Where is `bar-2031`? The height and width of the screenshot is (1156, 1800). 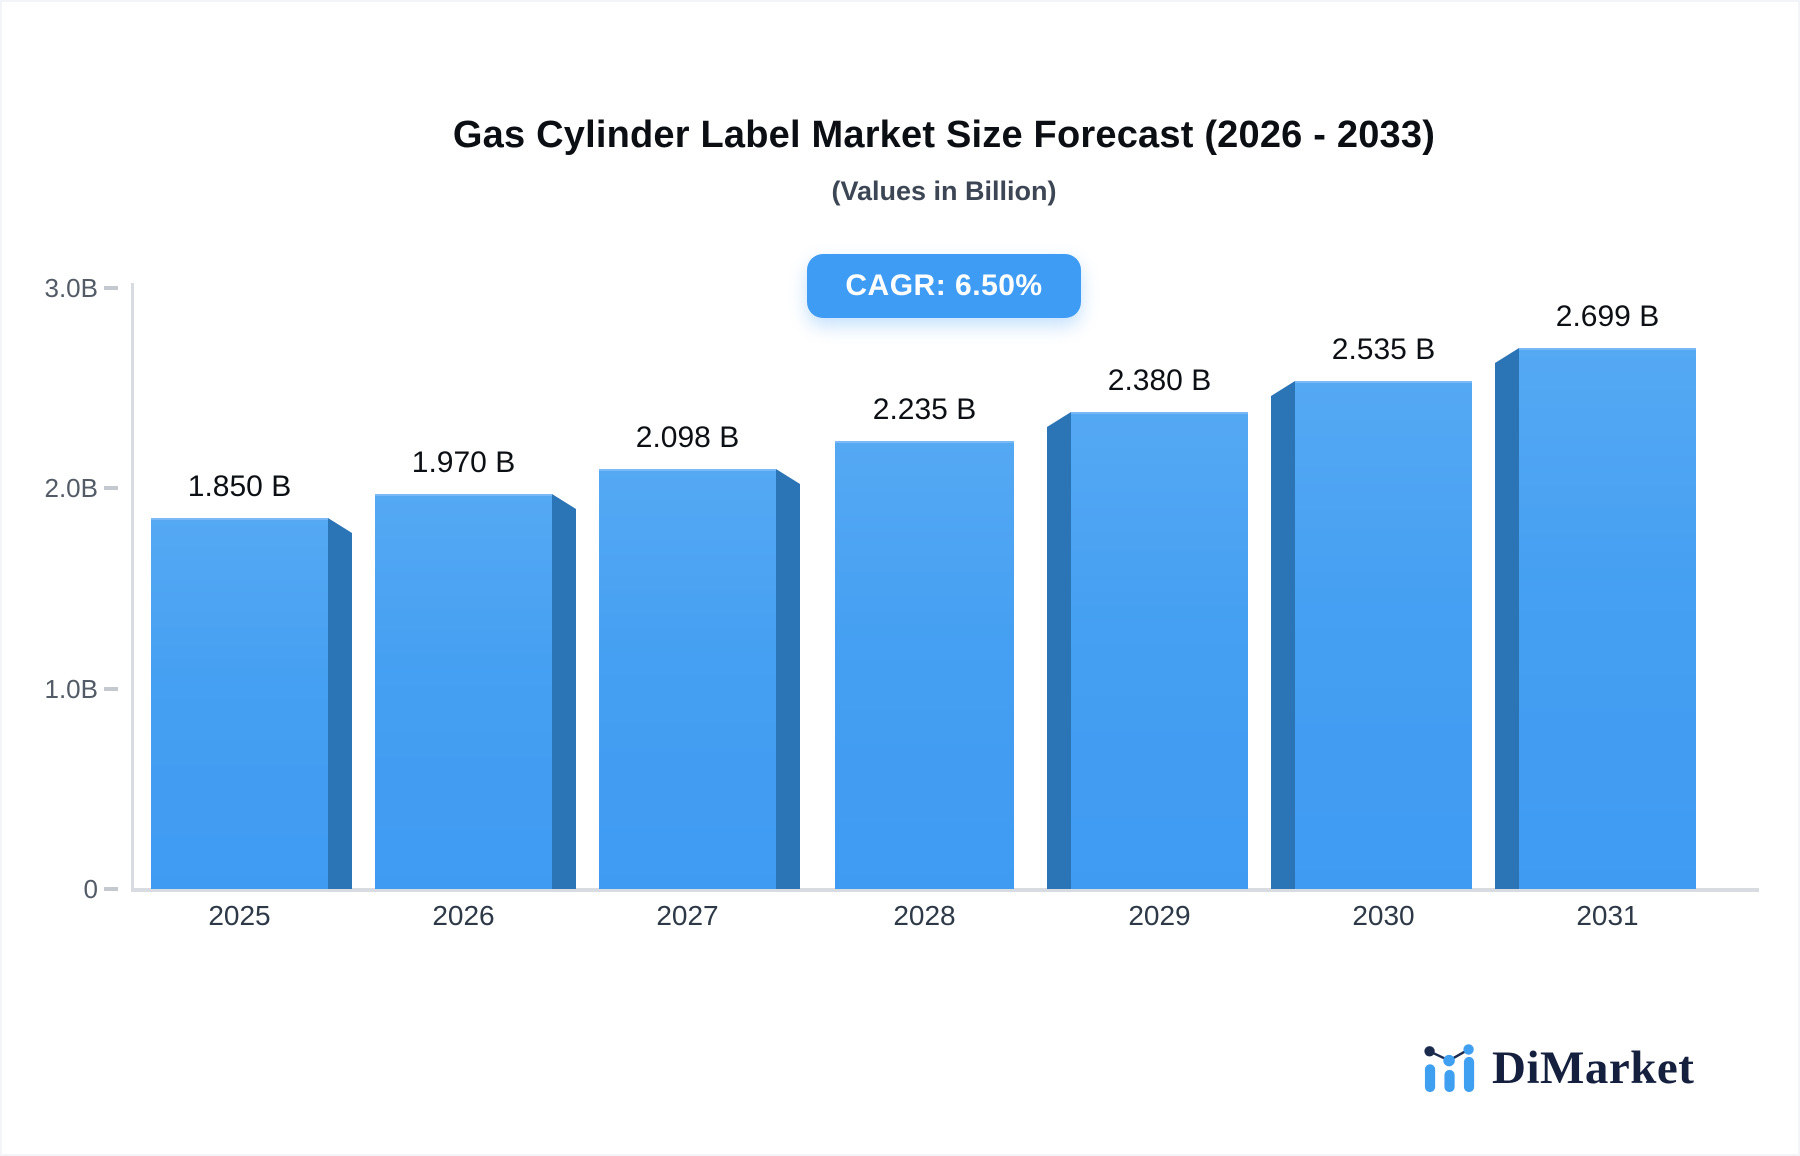
bar-2031 is located at coordinates (1607, 618).